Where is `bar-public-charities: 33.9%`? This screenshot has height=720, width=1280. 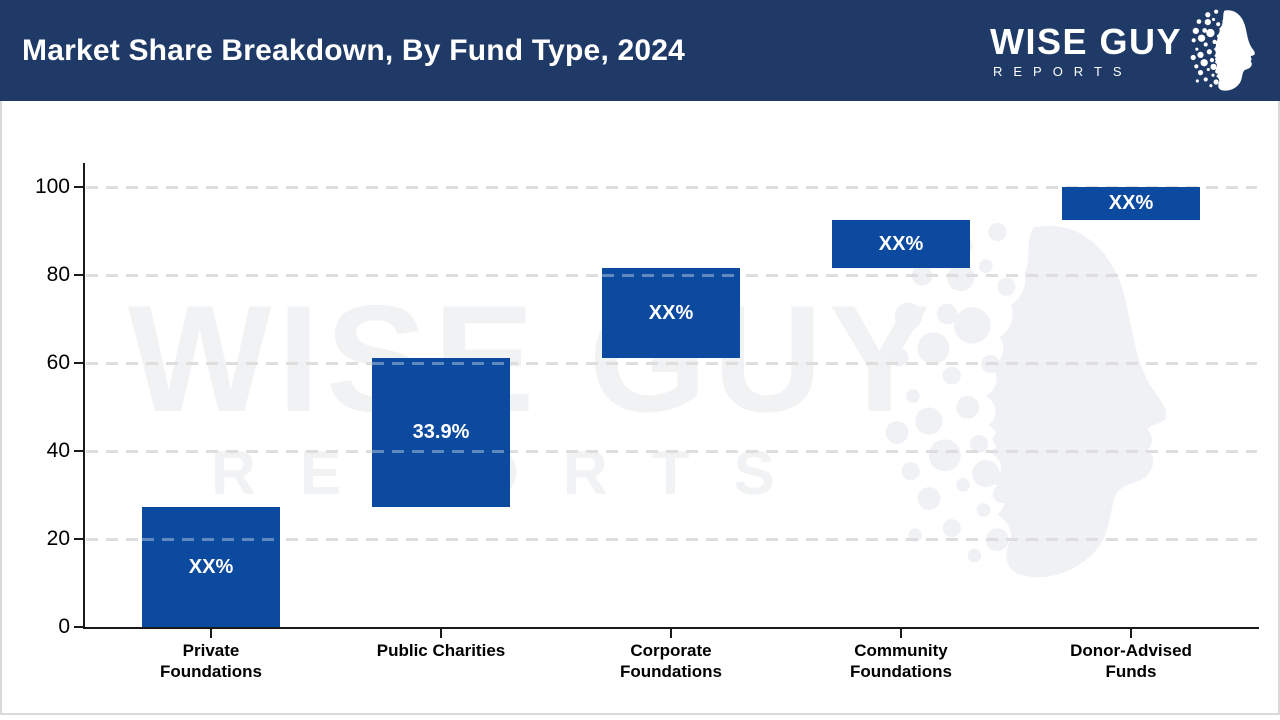 bar-public-charities: 33.9% is located at coordinates (441, 433).